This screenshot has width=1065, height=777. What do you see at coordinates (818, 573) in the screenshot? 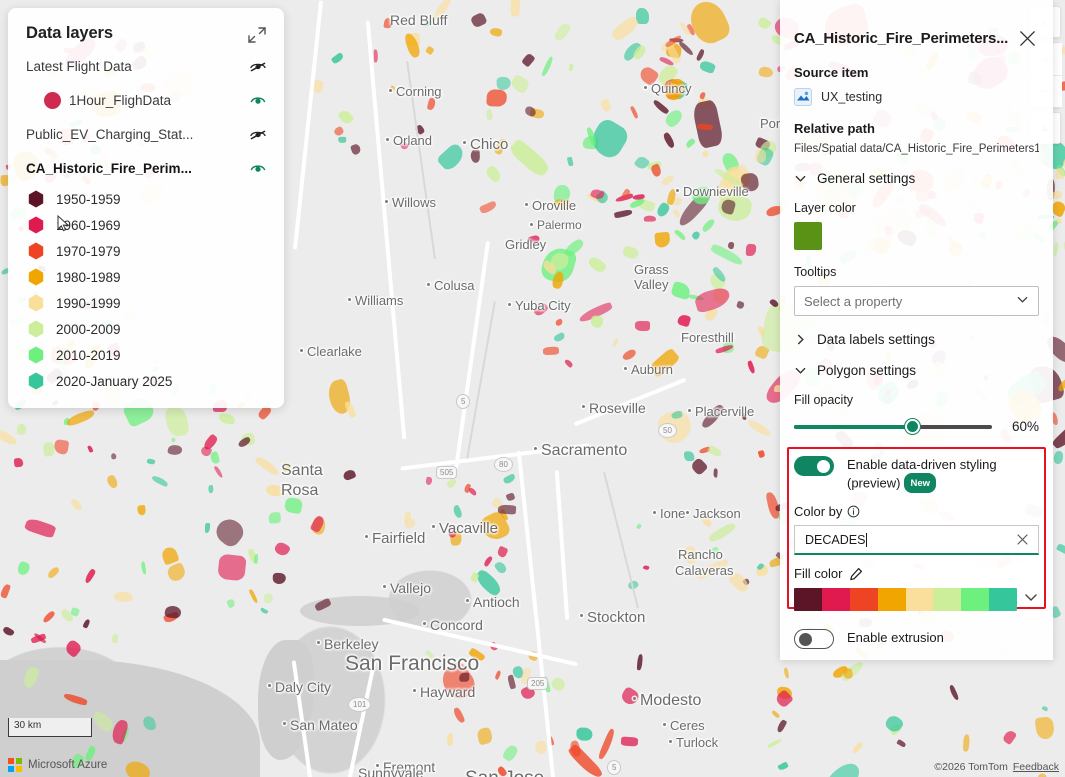
I see `fill-color-label: Fill color` at bounding box center [818, 573].